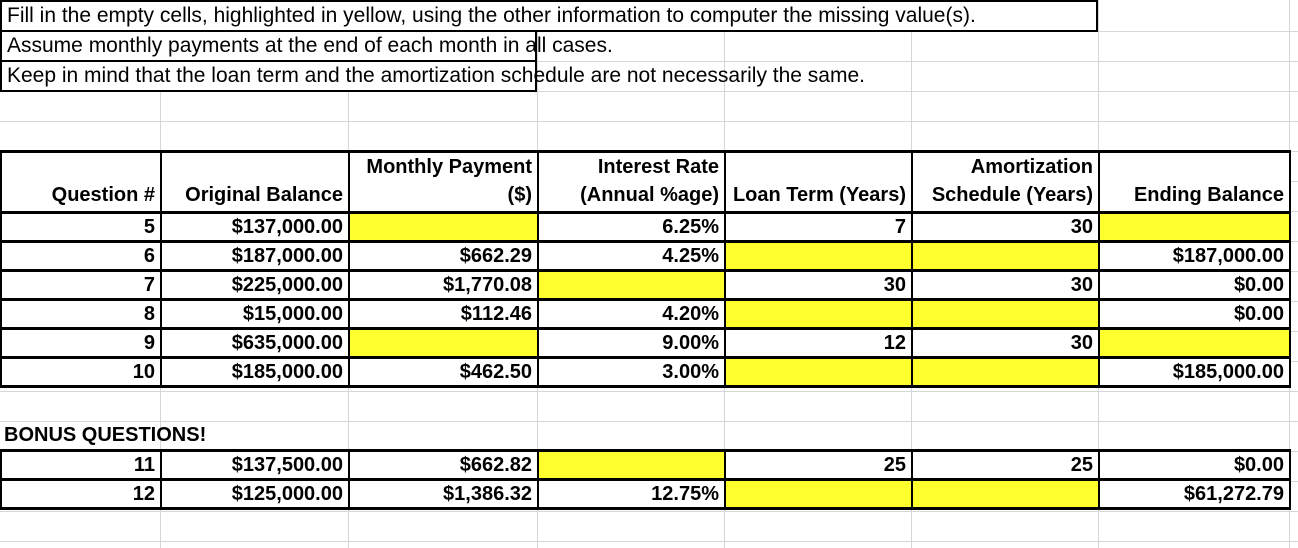  What do you see at coordinates (81, 494) in the screenshot?
I see `cell-q12-question: 12` at bounding box center [81, 494].